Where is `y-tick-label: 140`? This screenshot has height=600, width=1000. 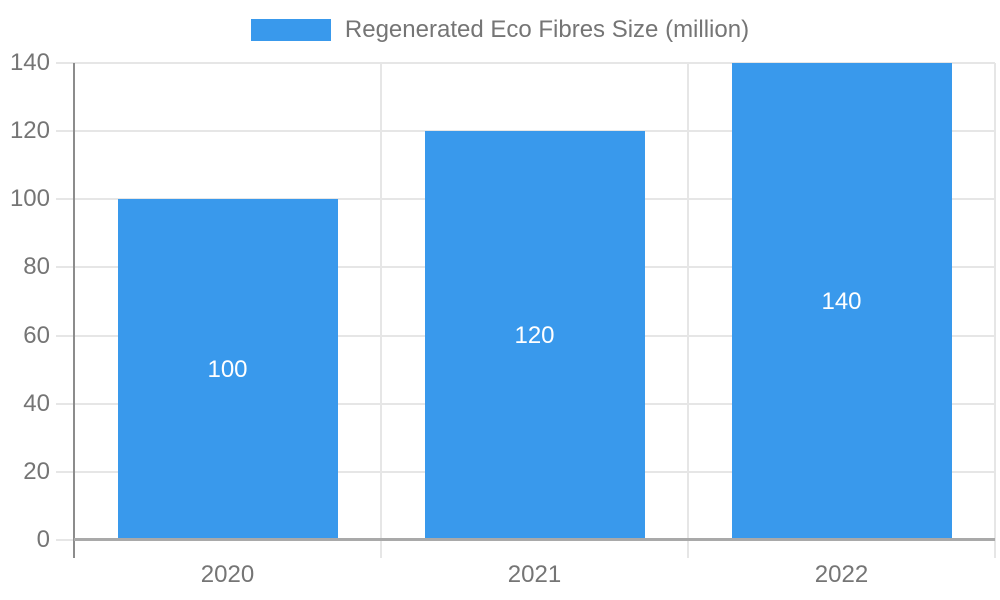 y-tick-label: 140 is located at coordinates (29, 62).